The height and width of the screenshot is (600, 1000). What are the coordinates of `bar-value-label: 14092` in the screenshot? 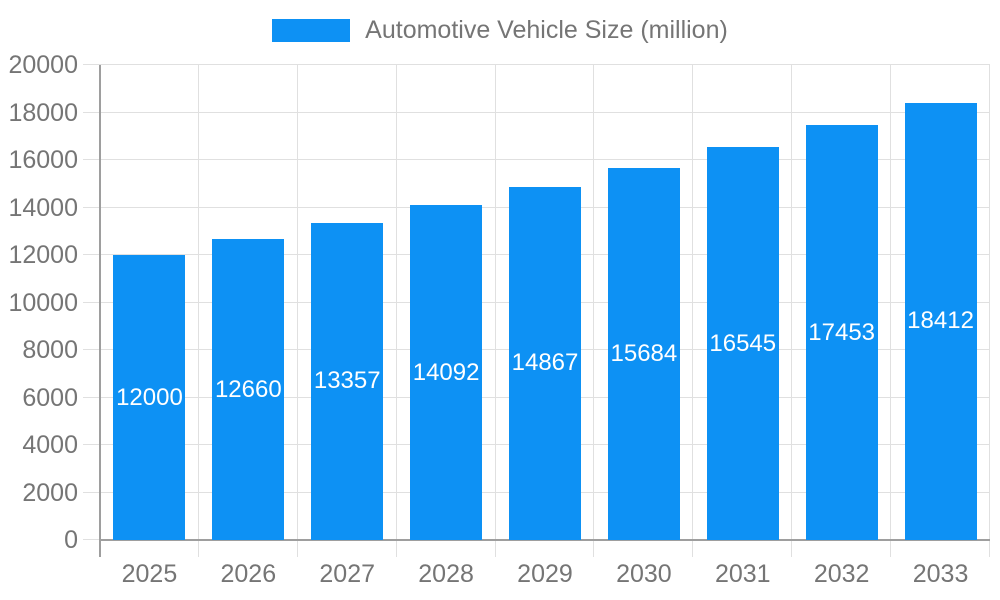 It's located at (446, 372).